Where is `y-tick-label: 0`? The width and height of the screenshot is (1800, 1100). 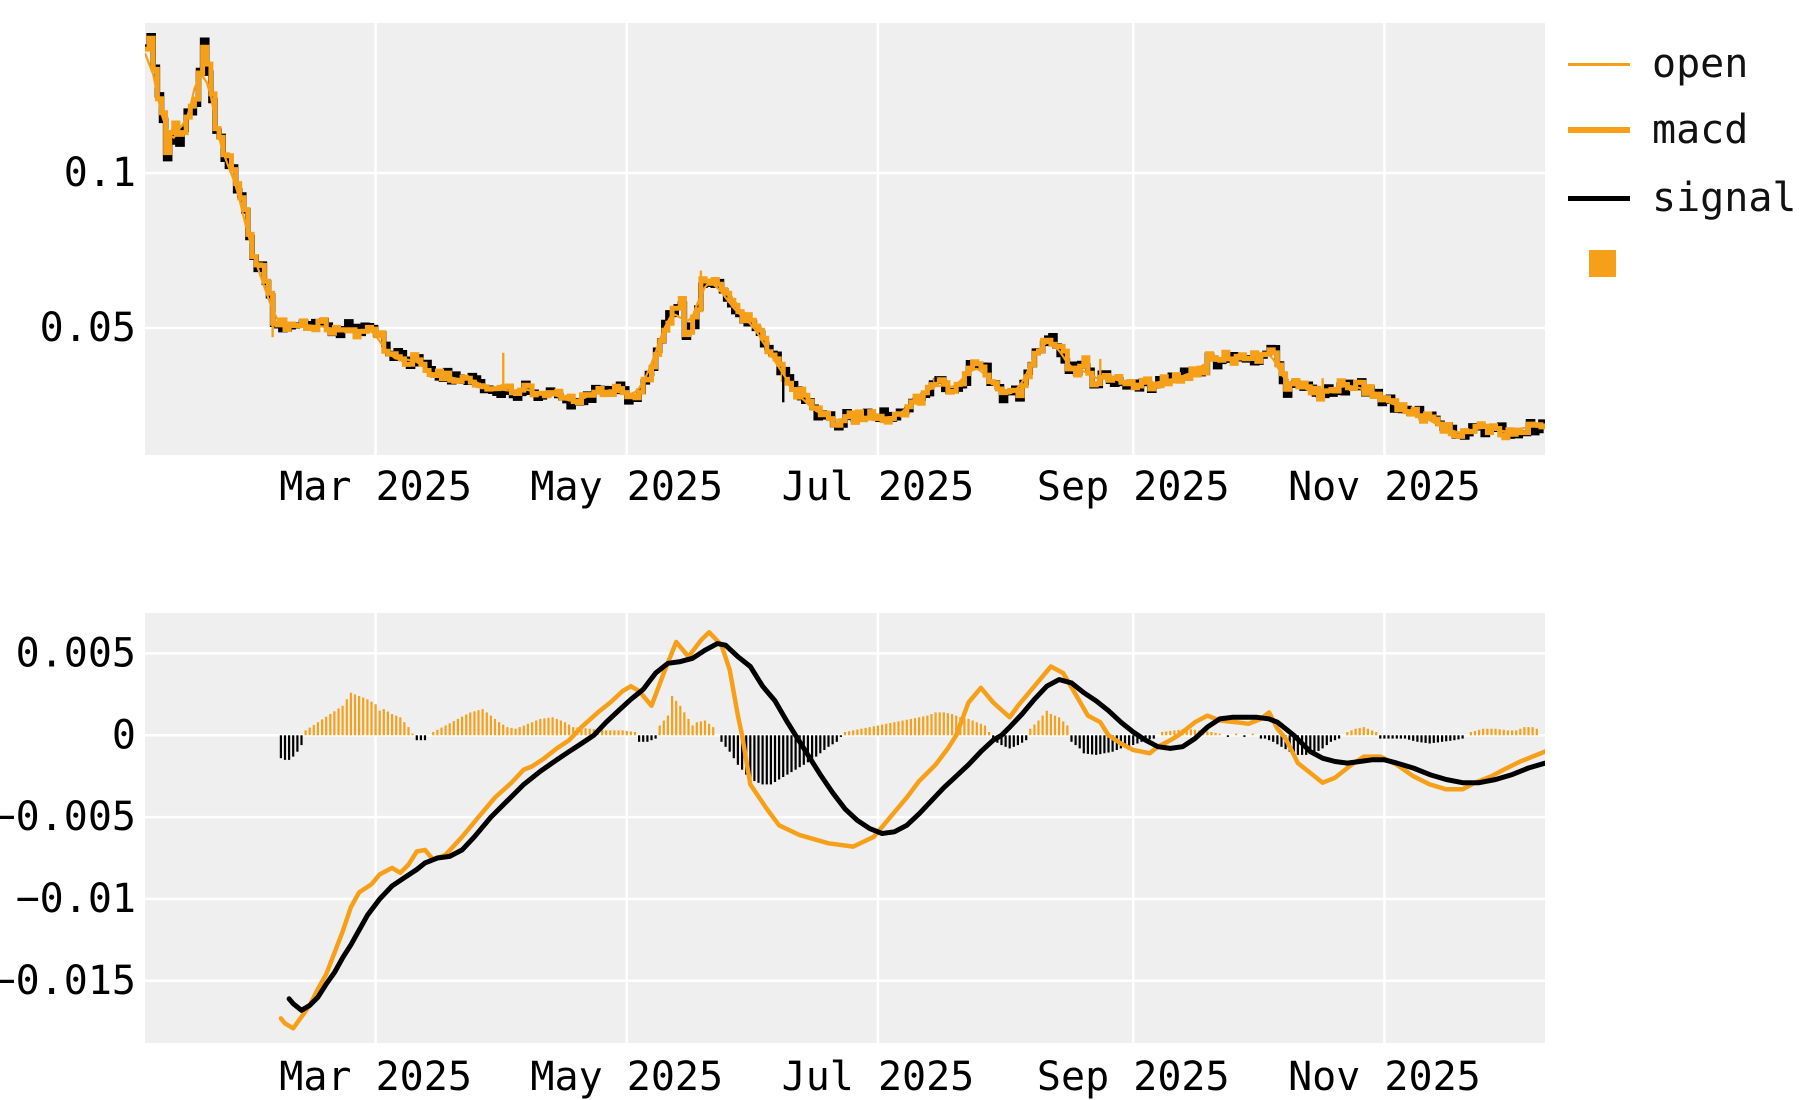 y-tick-label: 0 is located at coordinates (124, 735).